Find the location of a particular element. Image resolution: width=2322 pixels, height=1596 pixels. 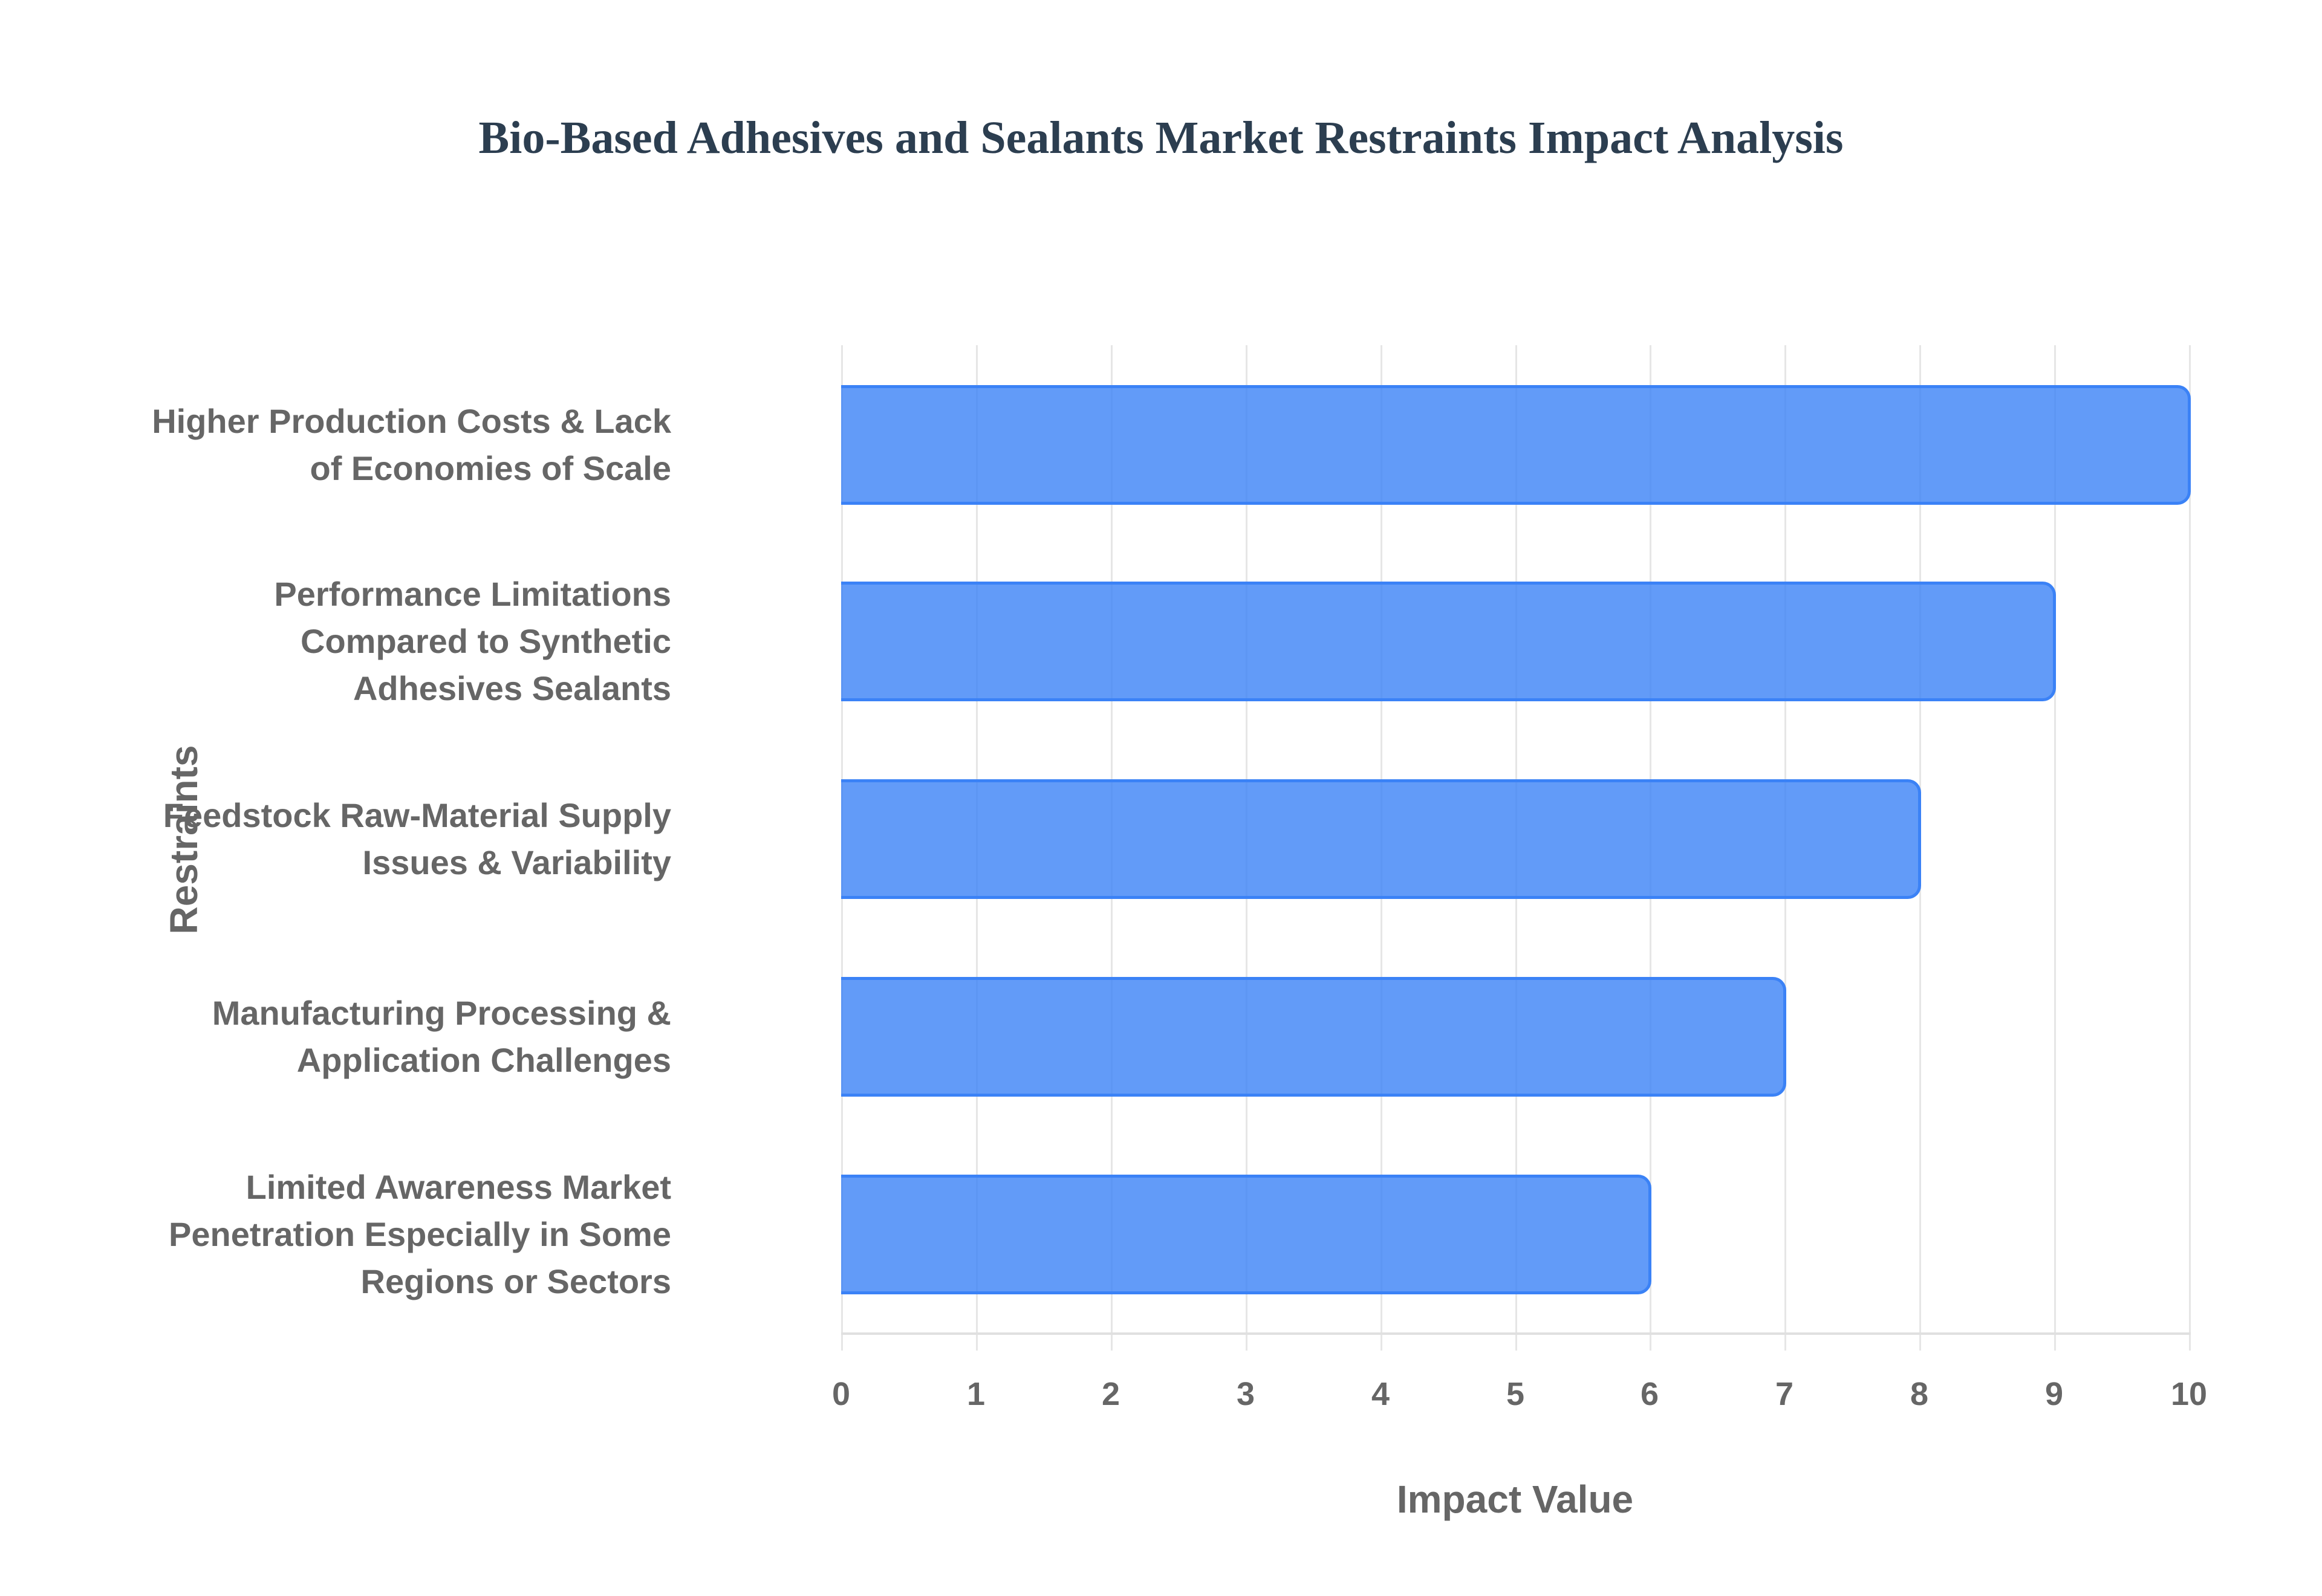

x-tick-1: 1 is located at coordinates (976, 1394).